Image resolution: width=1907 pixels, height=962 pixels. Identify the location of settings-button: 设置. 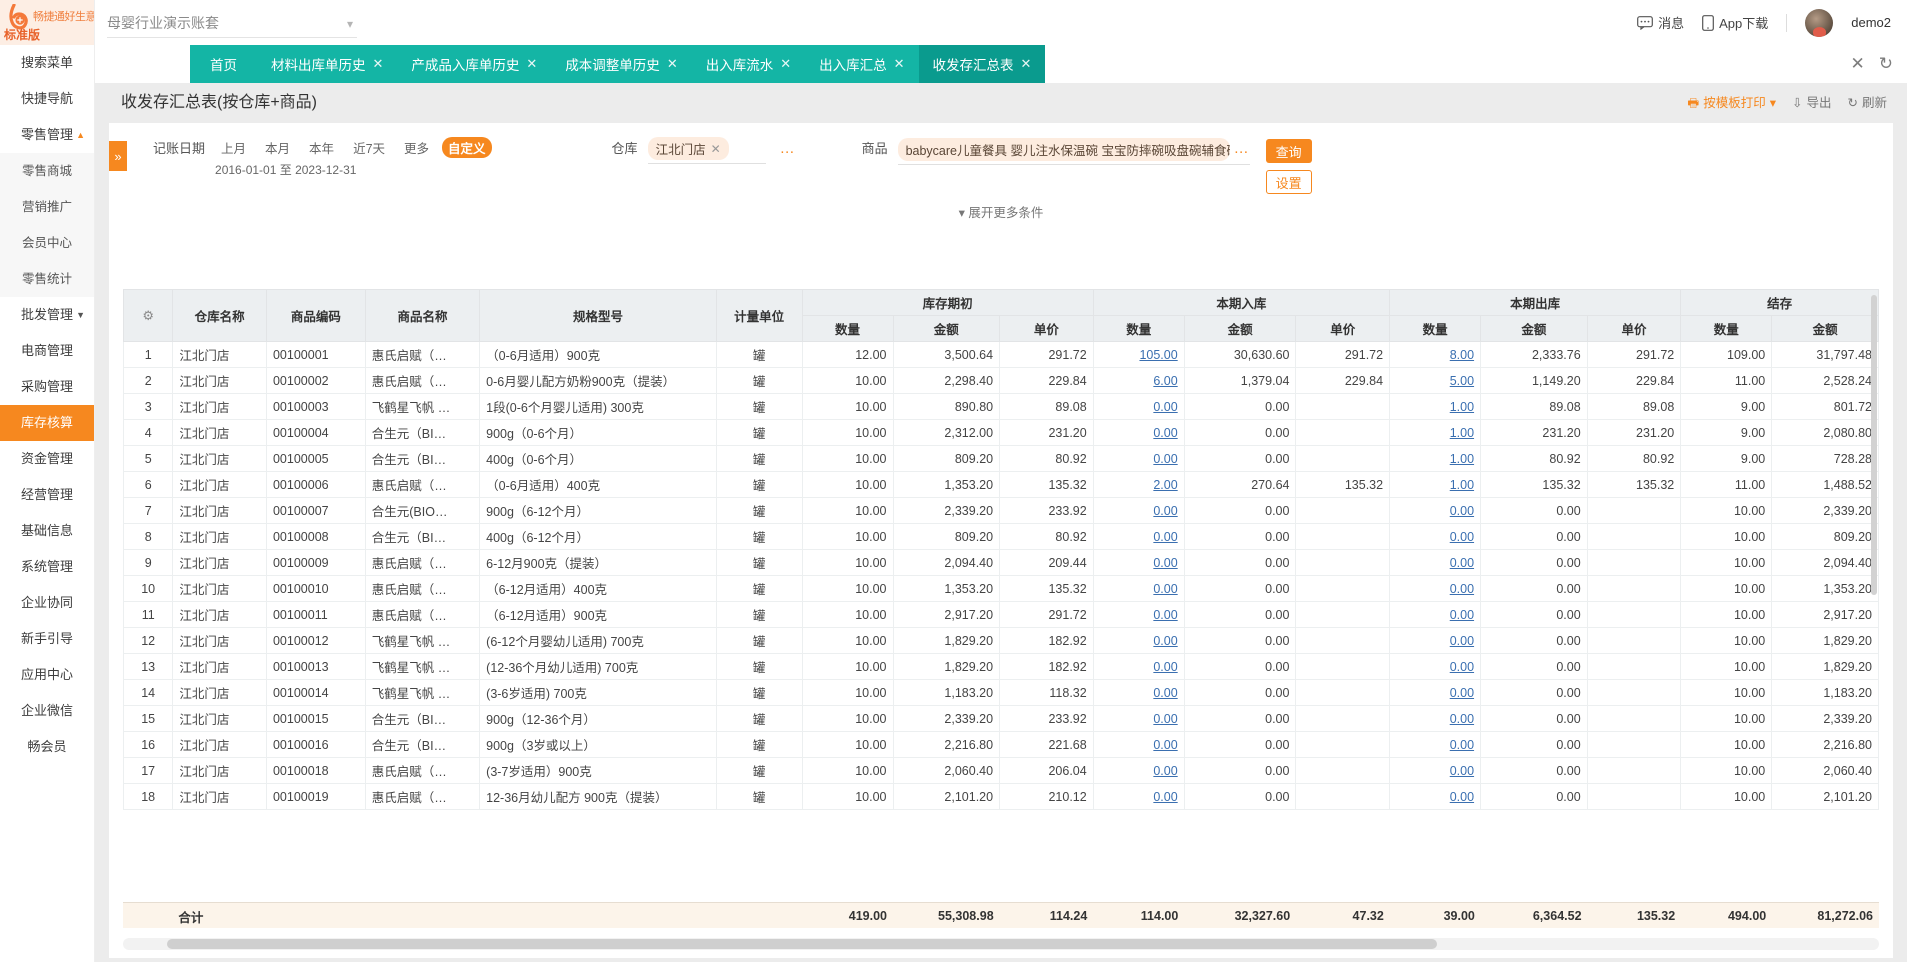
(1288, 182).